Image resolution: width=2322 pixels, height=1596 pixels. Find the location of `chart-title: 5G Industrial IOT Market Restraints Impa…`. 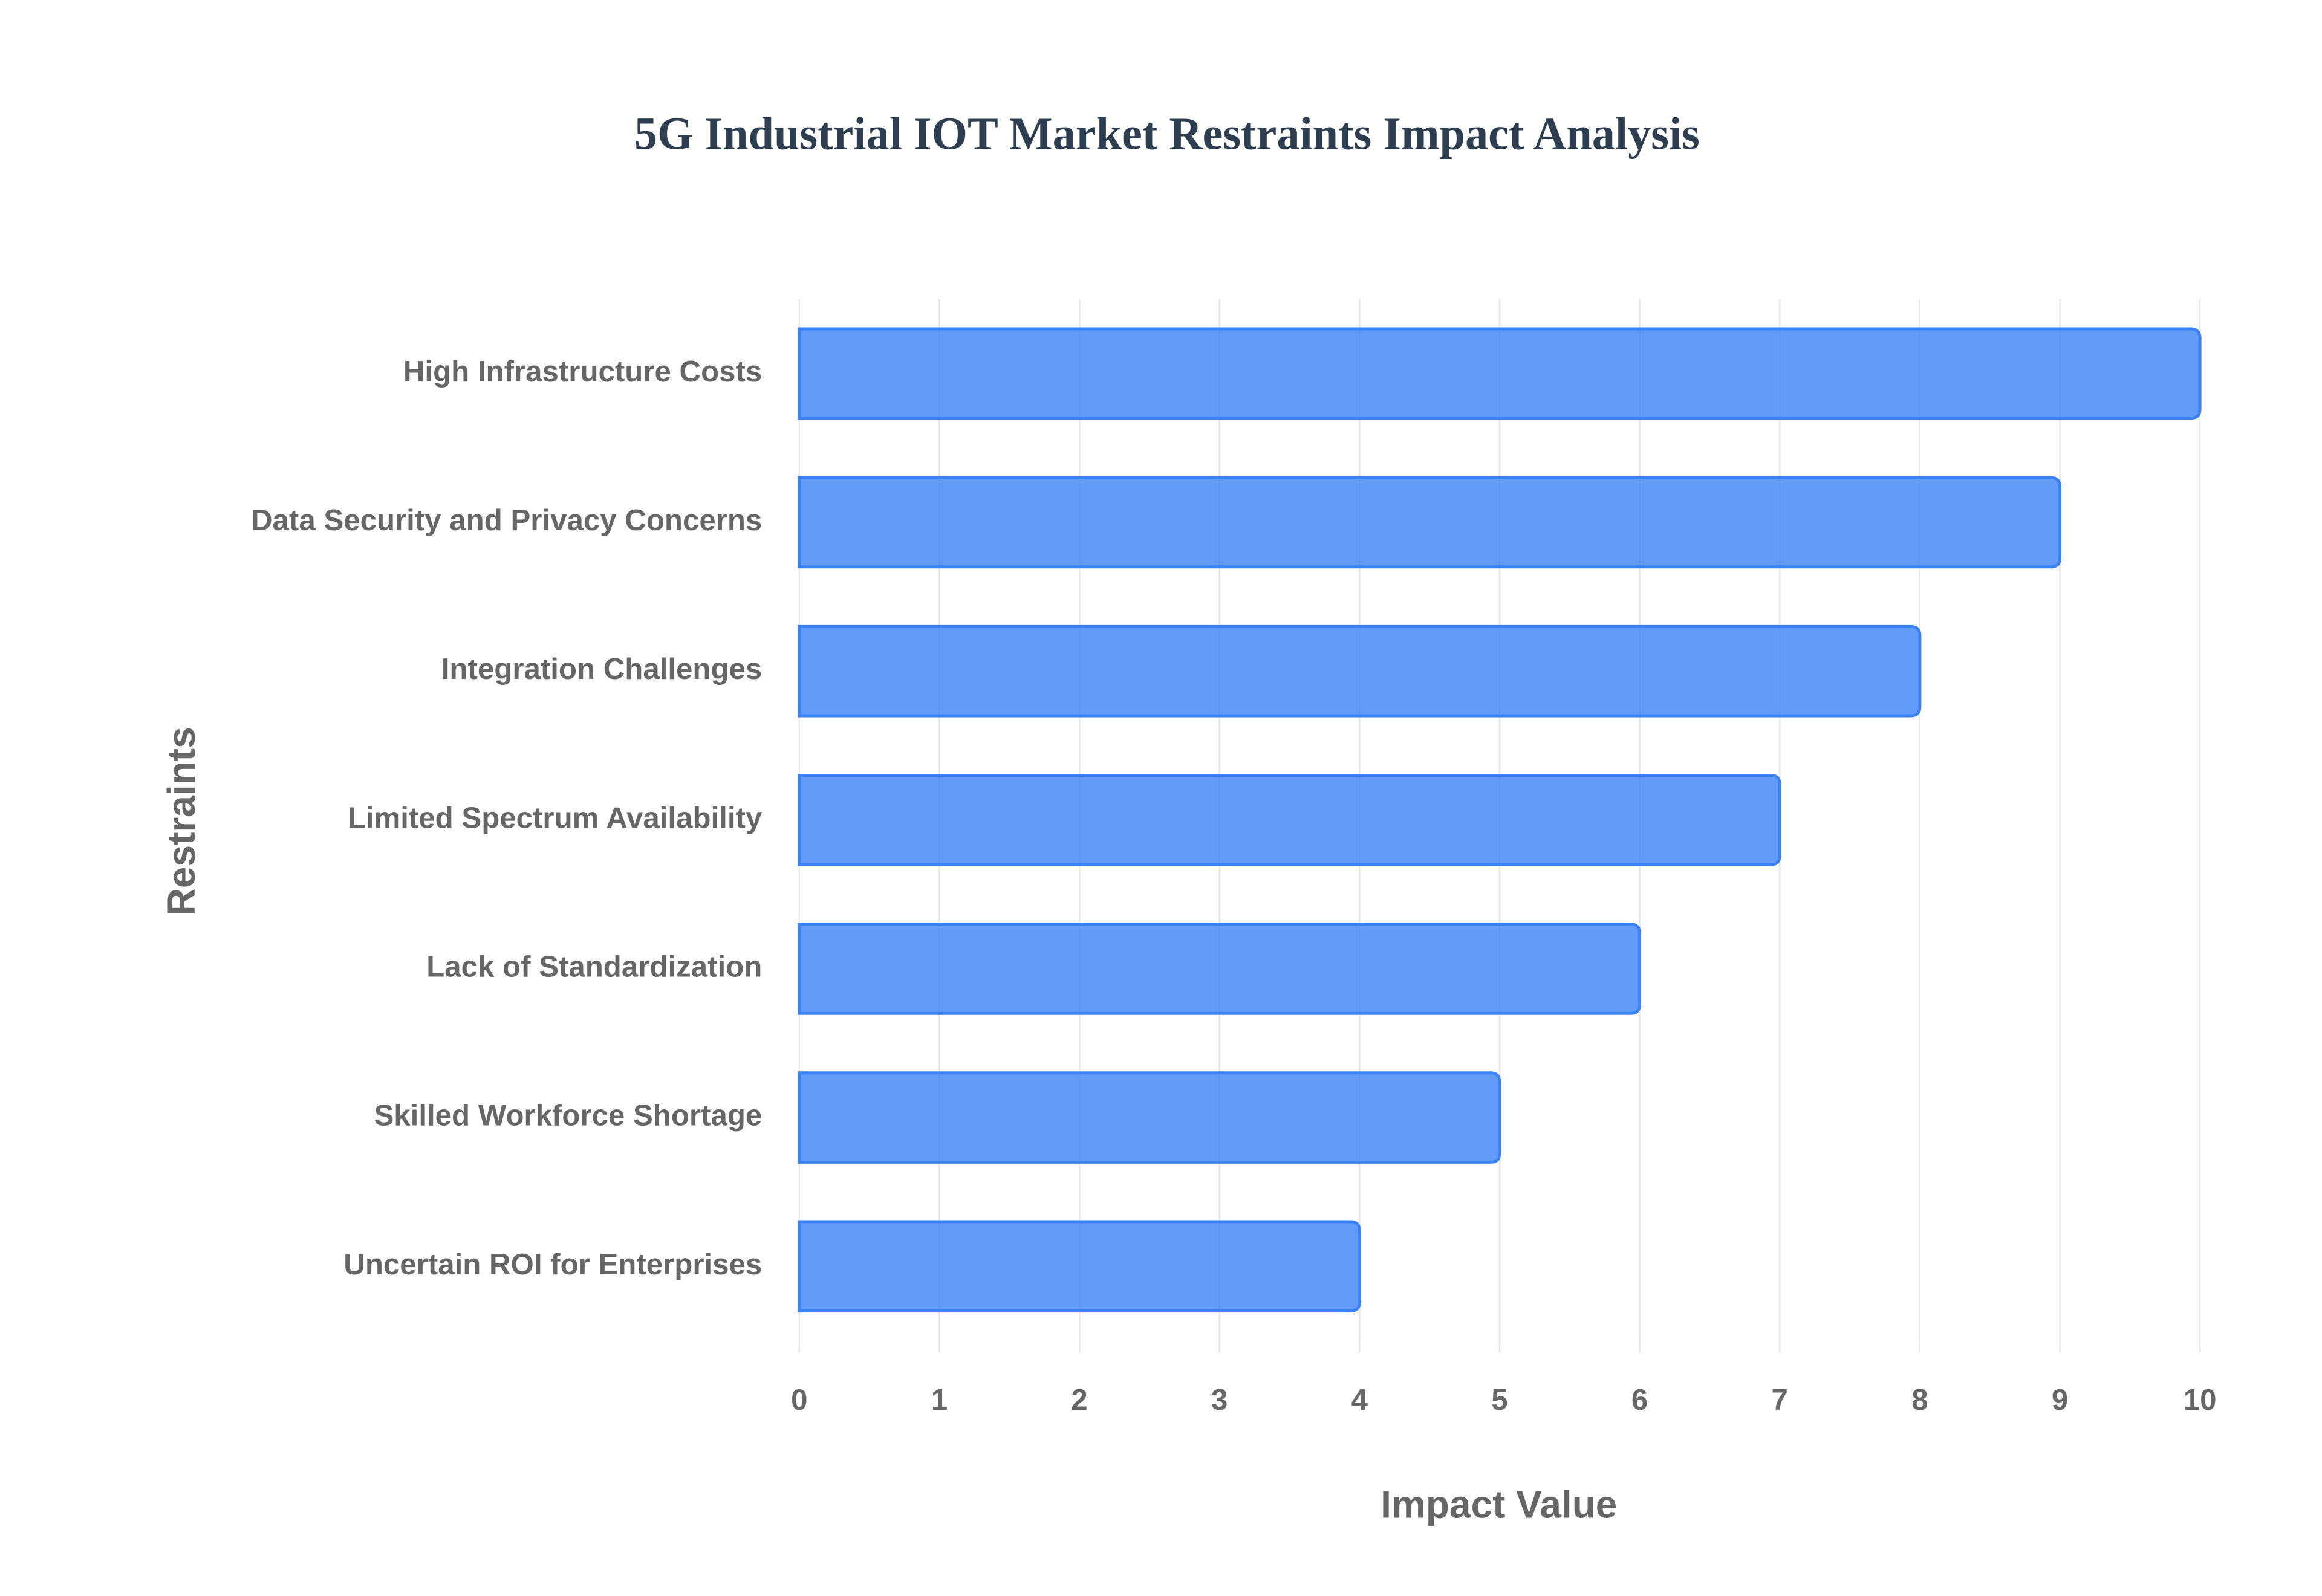

chart-title: 5G Industrial IOT Market Restraints Impa… is located at coordinates (1167, 133).